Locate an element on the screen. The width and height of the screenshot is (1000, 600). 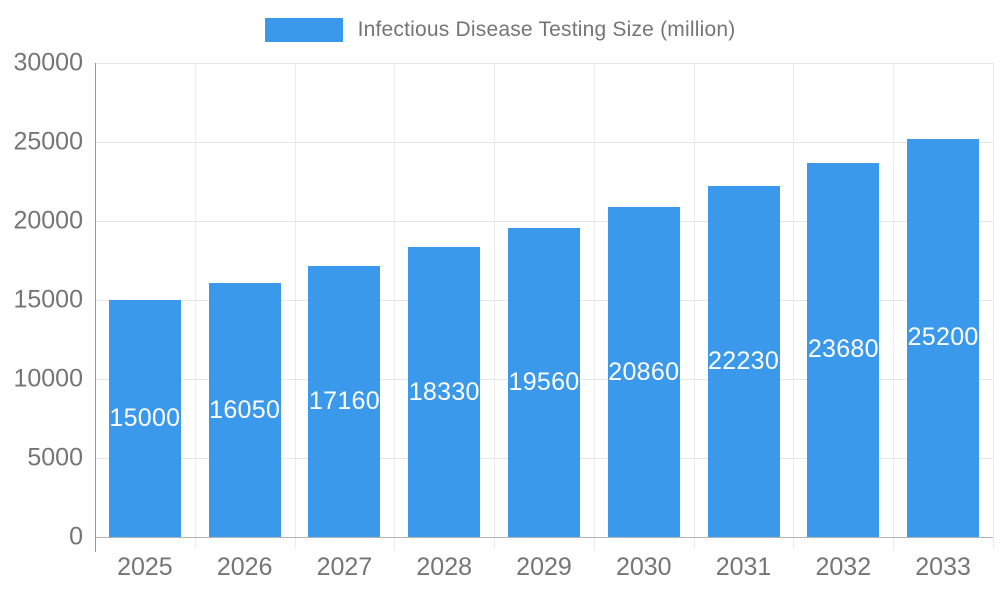
x-axis-label-2032: 2032 is located at coordinates (843, 567).